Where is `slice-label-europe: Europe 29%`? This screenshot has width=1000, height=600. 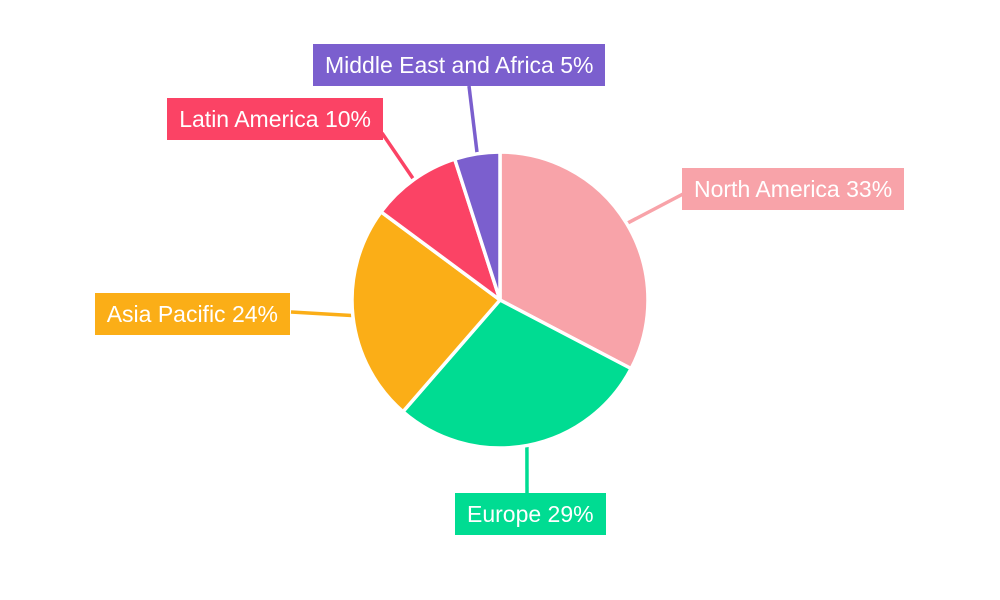
slice-label-europe: Europe 29% is located at coordinates (530, 514).